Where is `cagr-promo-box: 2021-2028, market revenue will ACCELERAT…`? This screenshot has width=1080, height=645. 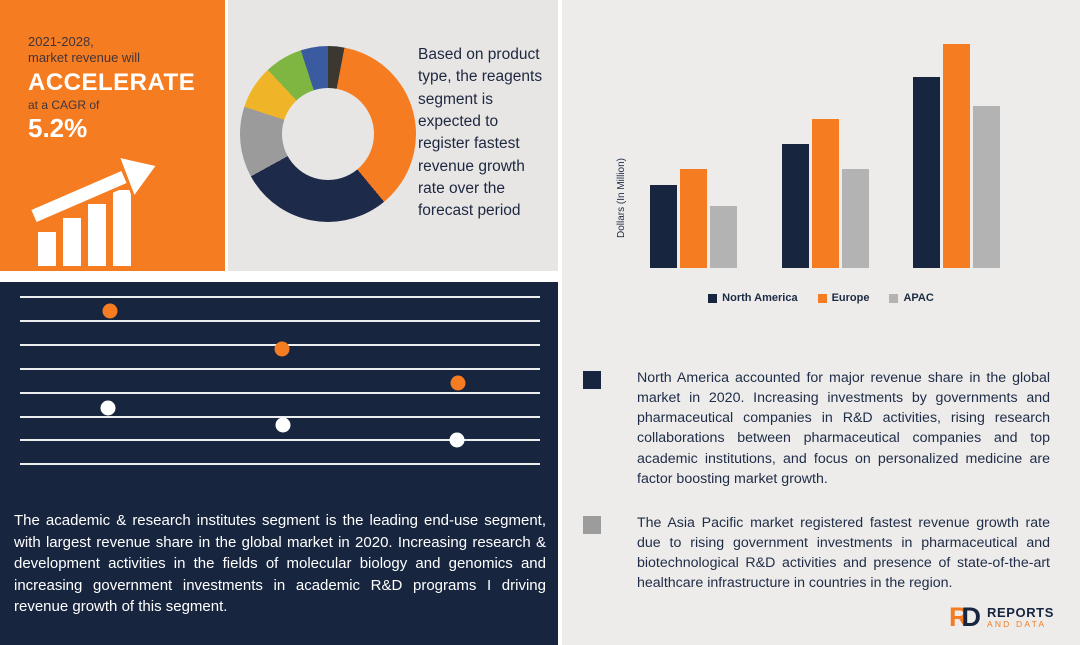 cagr-promo-box: 2021-2028, market revenue will ACCELERAT… is located at coordinates (112, 135).